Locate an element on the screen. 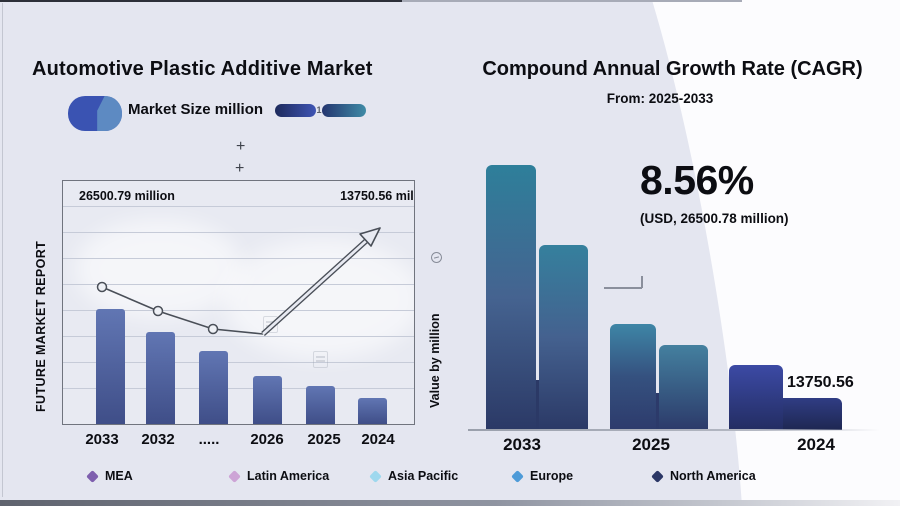 Image resolution: width=900 pixels, height=506 pixels. start-value-label: 26500.79 million is located at coordinates (127, 196).